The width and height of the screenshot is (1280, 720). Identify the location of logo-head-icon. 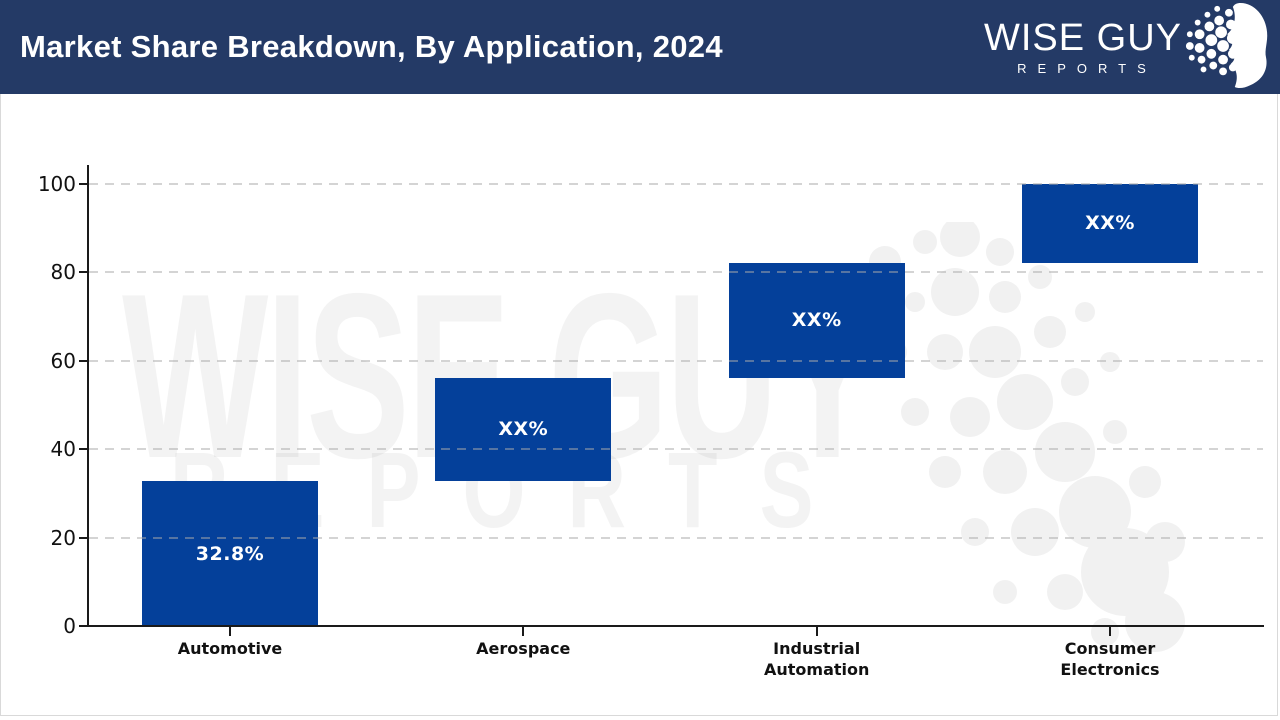
(1226, 47).